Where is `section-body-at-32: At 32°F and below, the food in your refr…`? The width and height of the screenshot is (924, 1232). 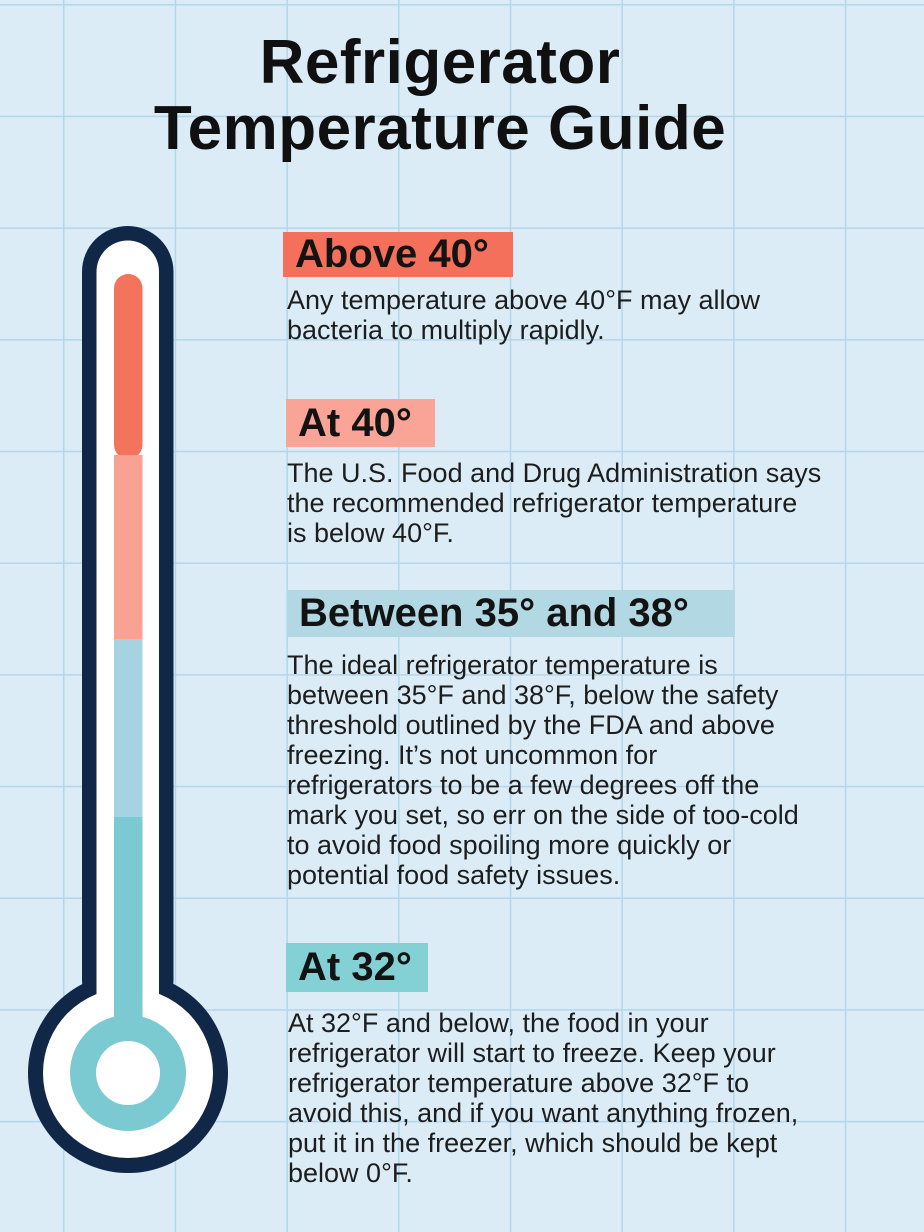 section-body-at-32: At 32°F and below, the food in your refr… is located at coordinates (543, 1098).